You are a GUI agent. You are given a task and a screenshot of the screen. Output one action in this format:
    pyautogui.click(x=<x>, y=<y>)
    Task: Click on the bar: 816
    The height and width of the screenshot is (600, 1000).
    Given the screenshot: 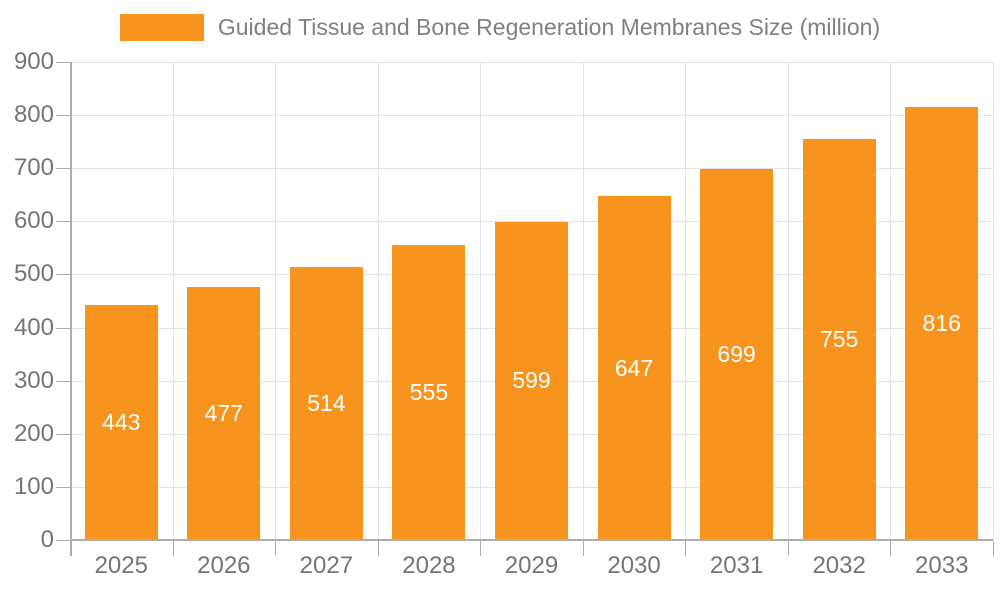 What is the action you would take?
    pyautogui.click(x=942, y=323)
    